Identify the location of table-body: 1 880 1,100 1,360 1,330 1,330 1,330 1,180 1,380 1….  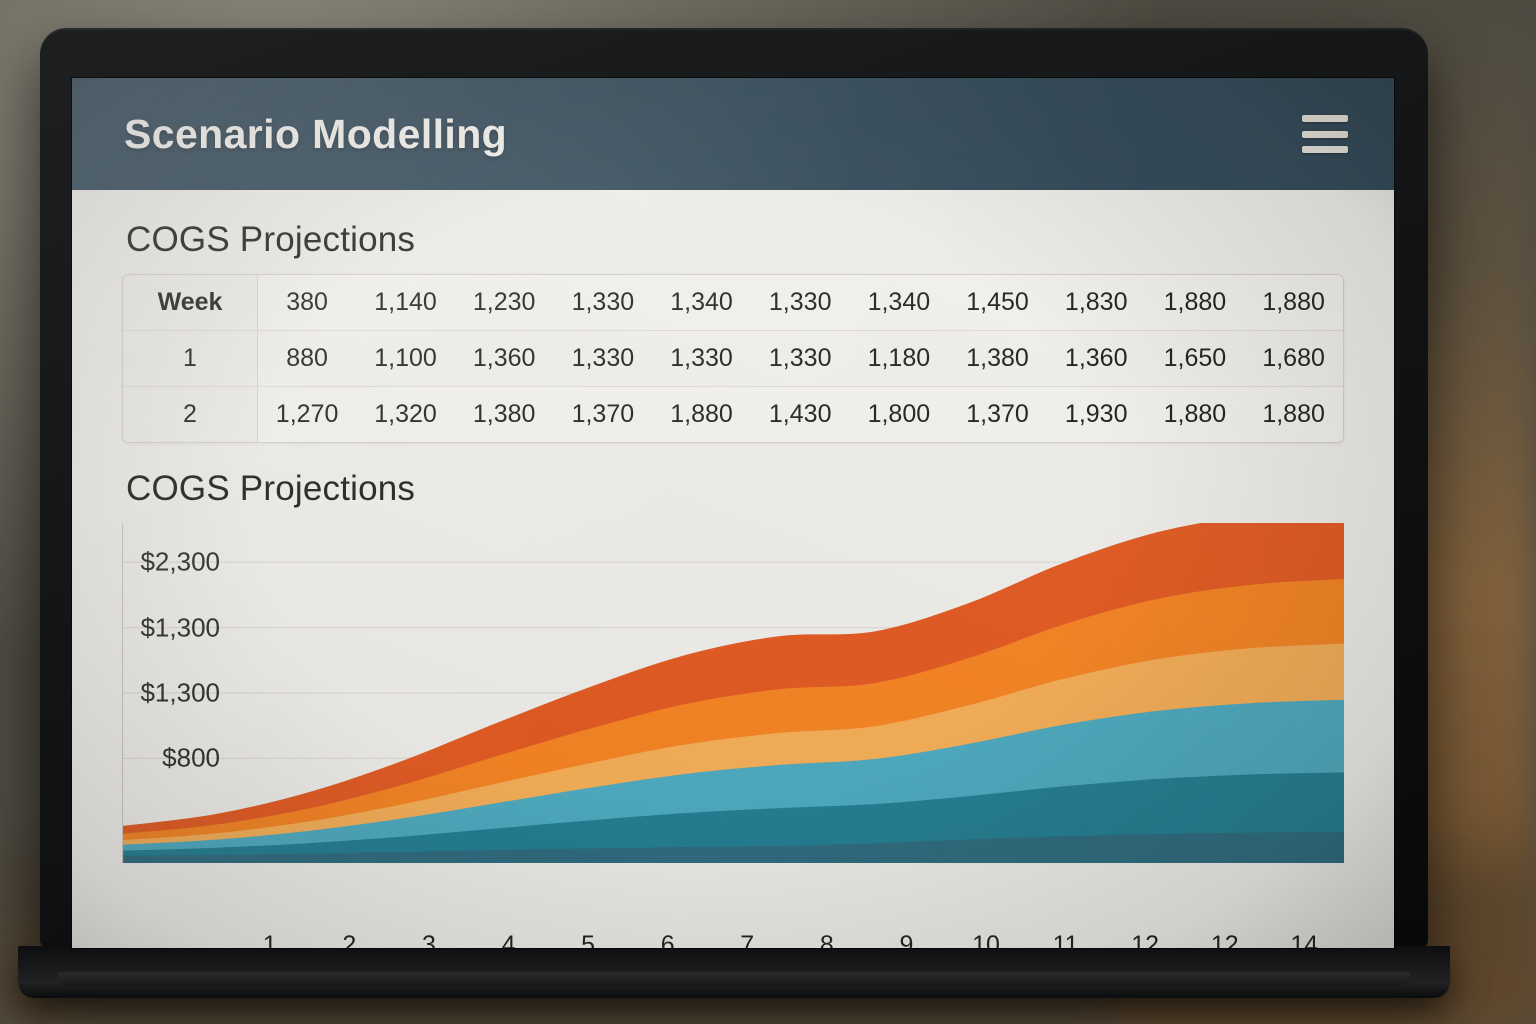
(733, 386).